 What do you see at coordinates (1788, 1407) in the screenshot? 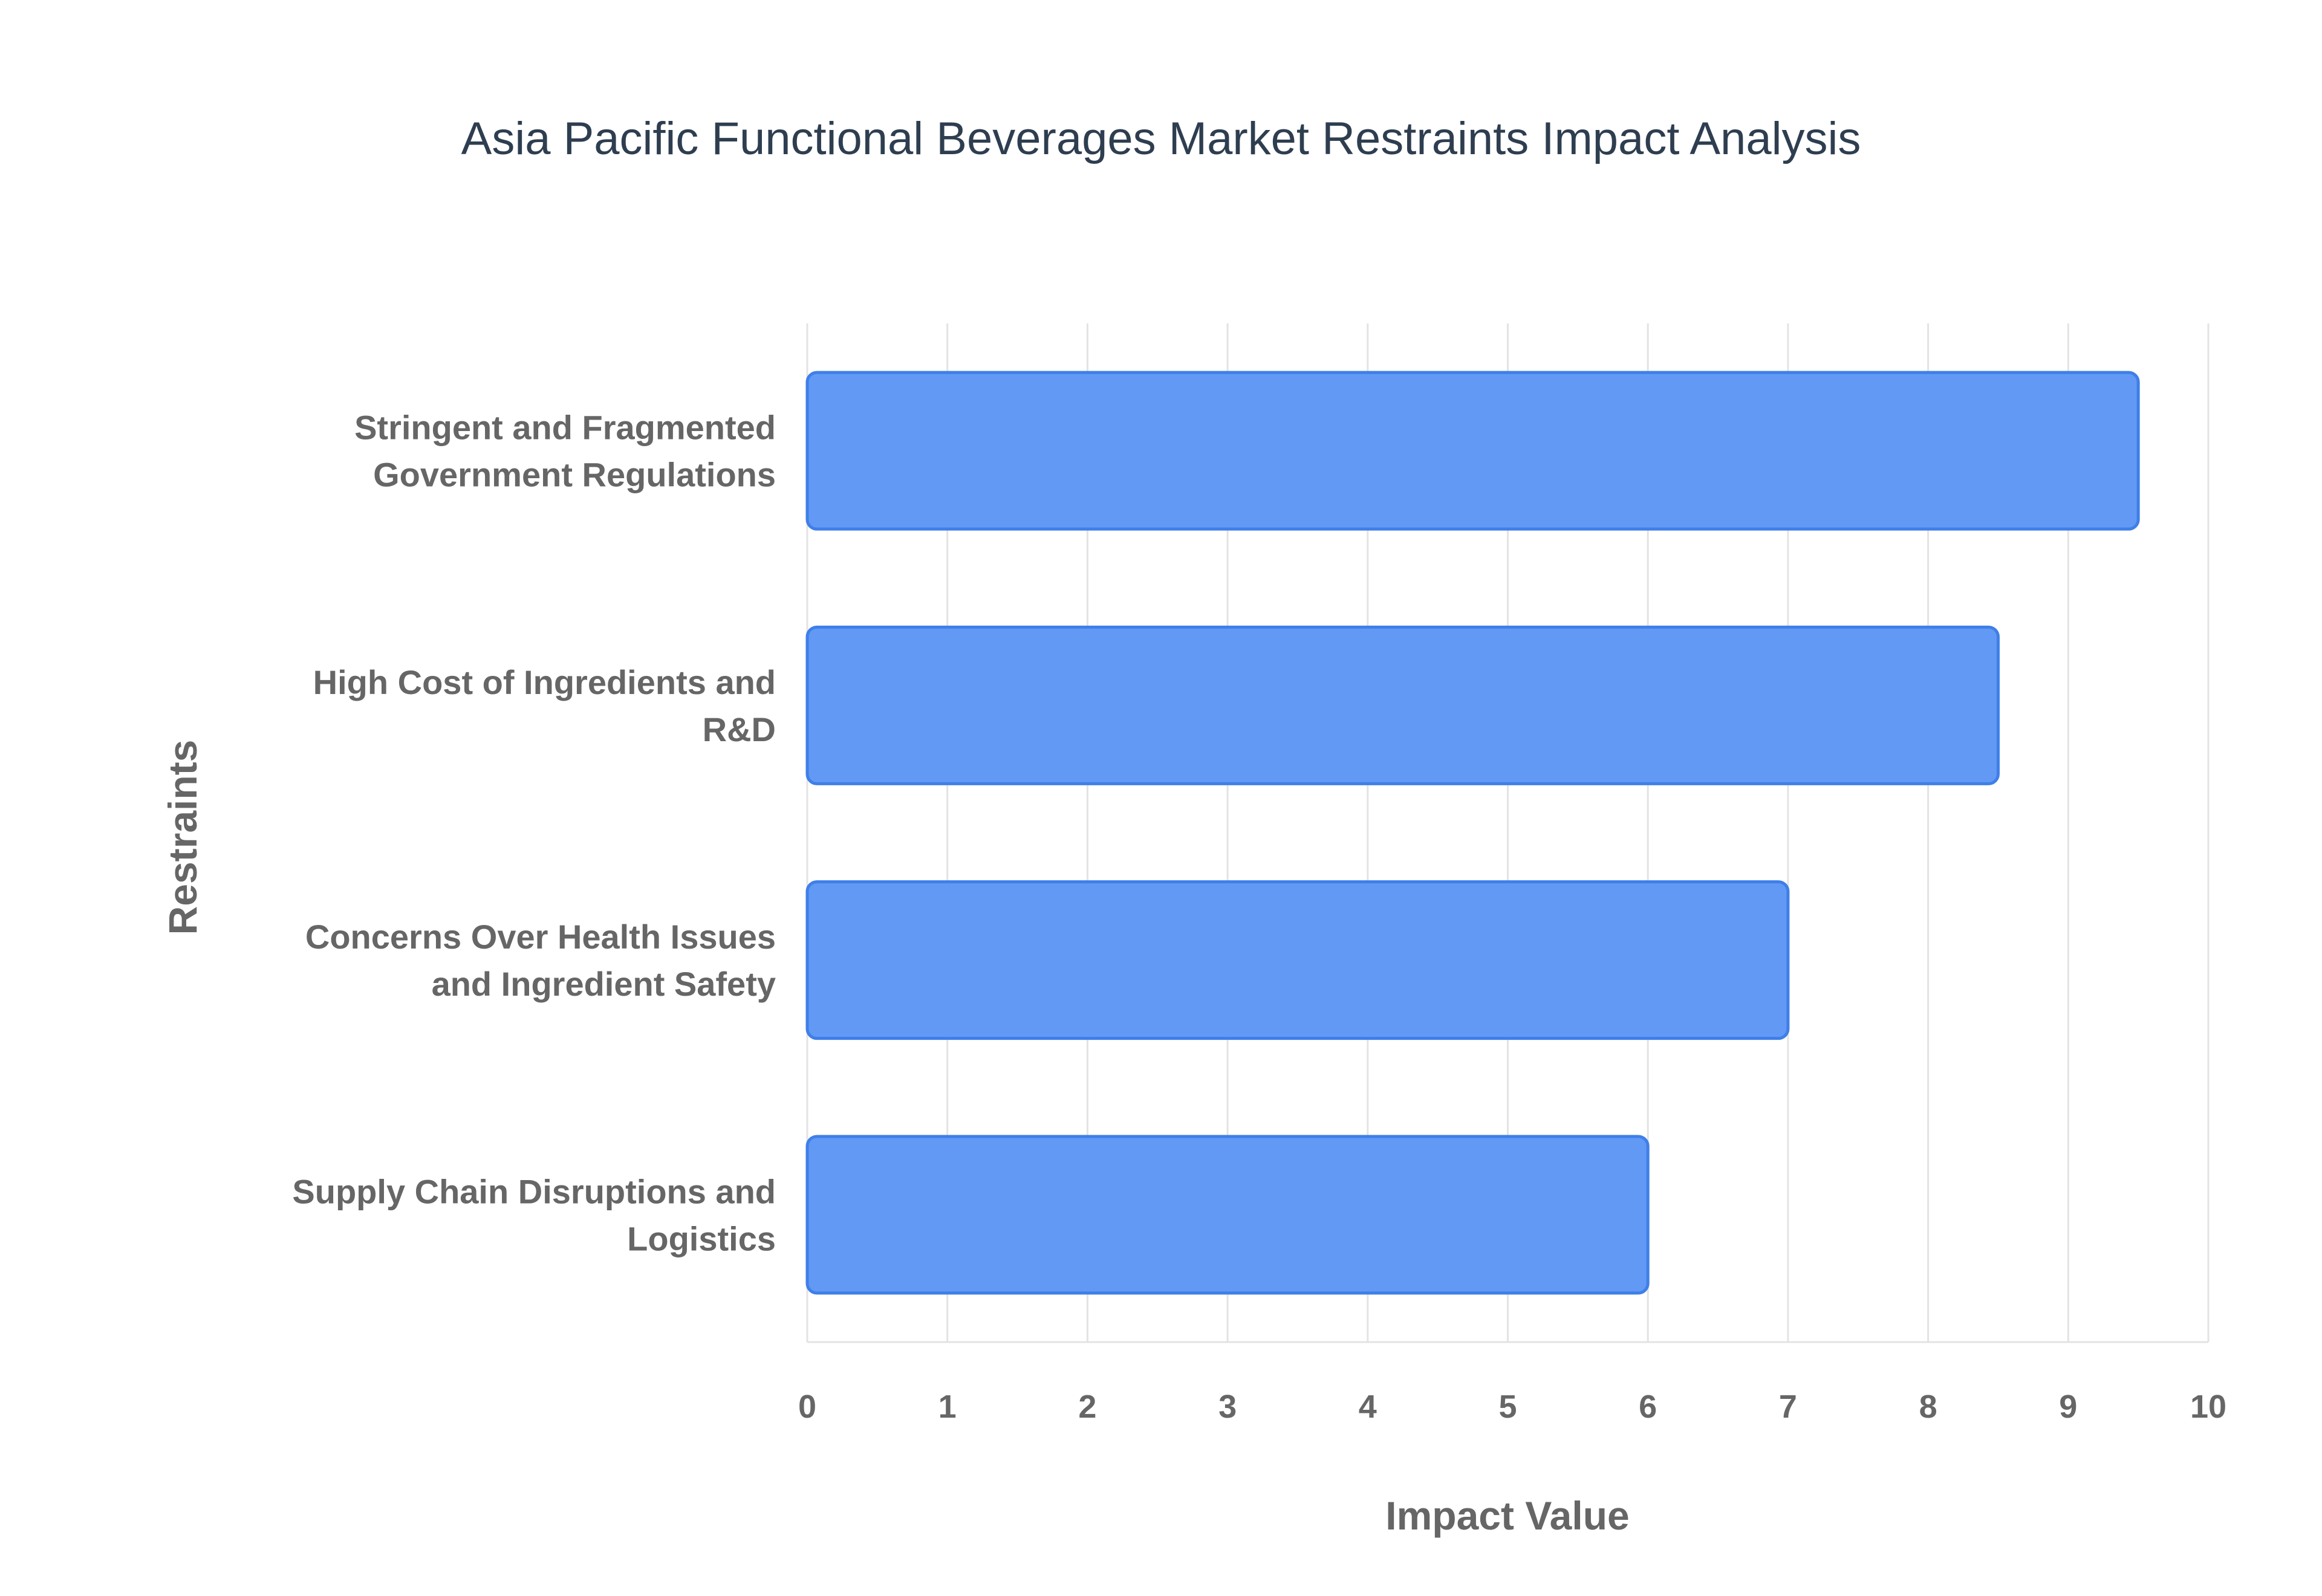
I see `x-tick-label: 7` at bounding box center [1788, 1407].